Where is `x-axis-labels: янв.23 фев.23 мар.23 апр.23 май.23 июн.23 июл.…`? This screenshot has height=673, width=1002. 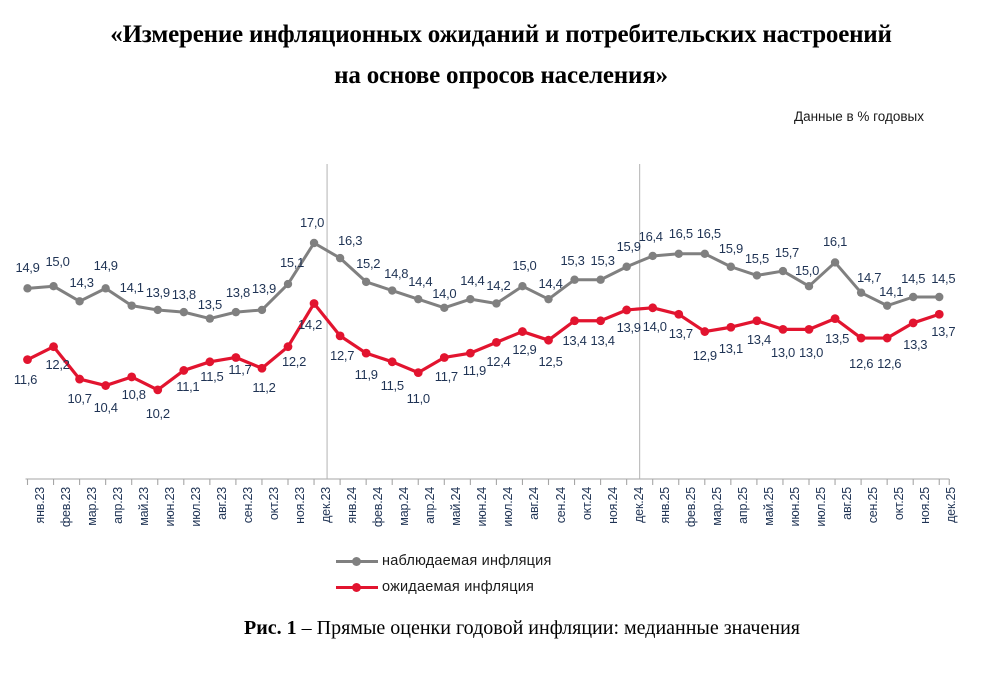 x-axis-labels: янв.23 фев.23 мар.23 апр.23 май.23 июн.23 июл.… is located at coordinates (501, 517).